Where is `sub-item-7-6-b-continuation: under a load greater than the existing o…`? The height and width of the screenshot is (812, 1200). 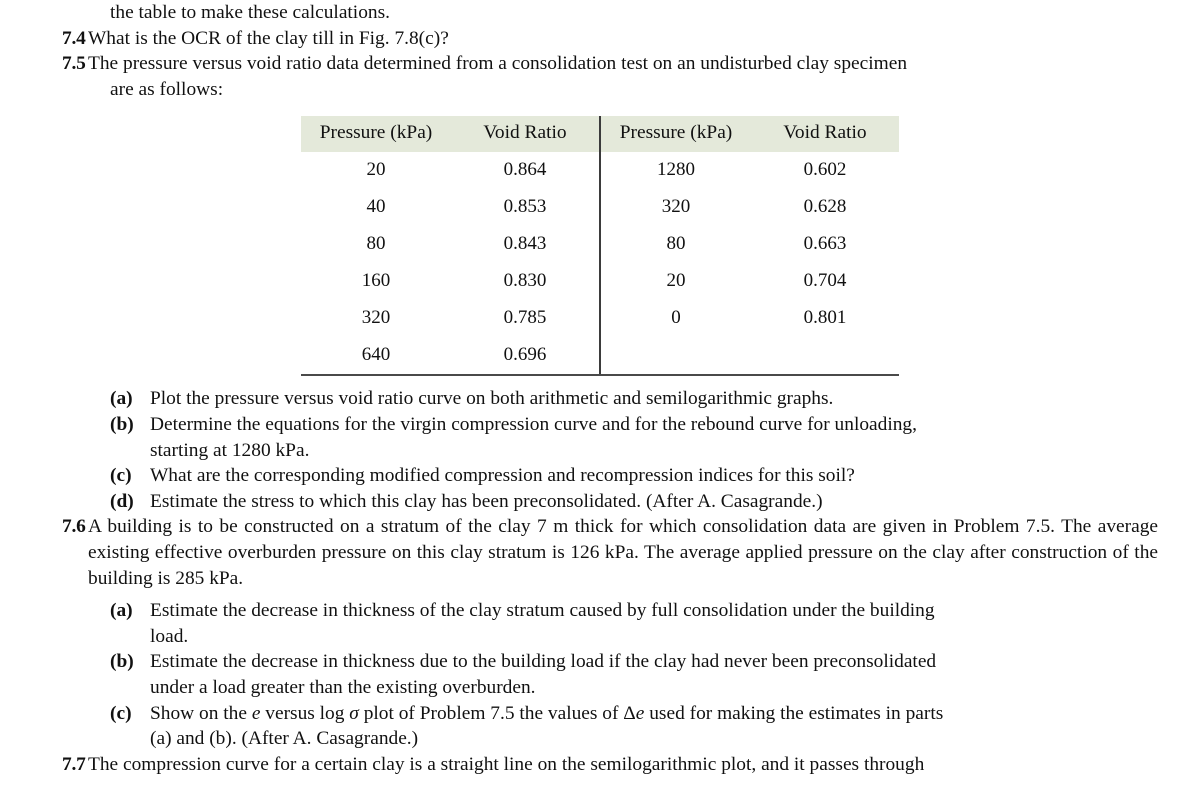 sub-item-7-6-b-continuation: under a load greater than the existing o… is located at coordinates (343, 687).